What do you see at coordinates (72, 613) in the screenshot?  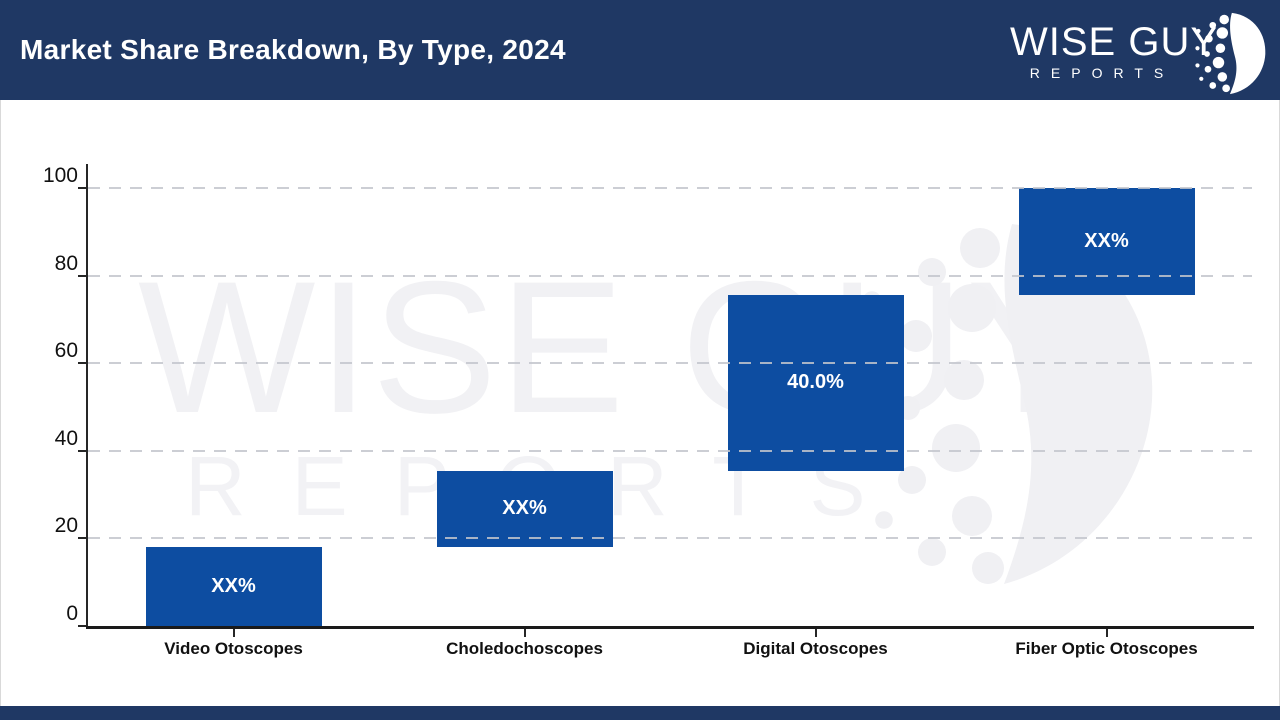 I see `y-tick-label: 0` at bounding box center [72, 613].